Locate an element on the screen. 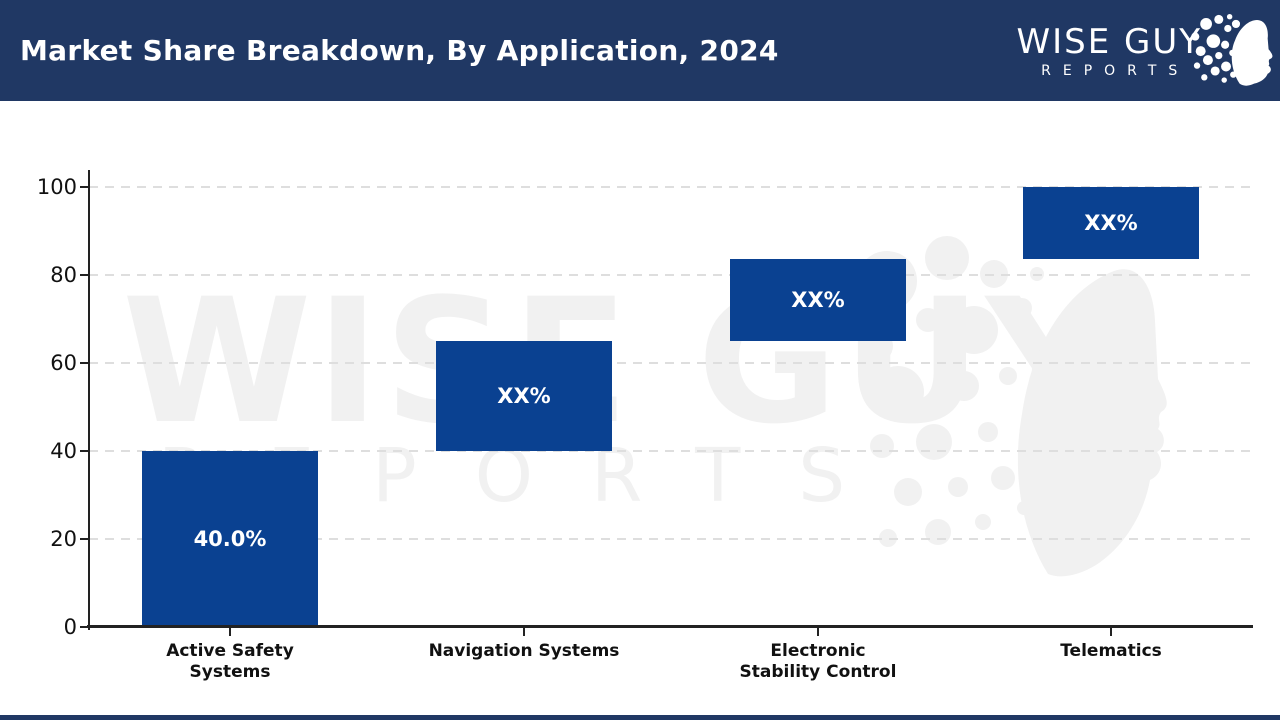  footer-bar is located at coordinates (640, 717).